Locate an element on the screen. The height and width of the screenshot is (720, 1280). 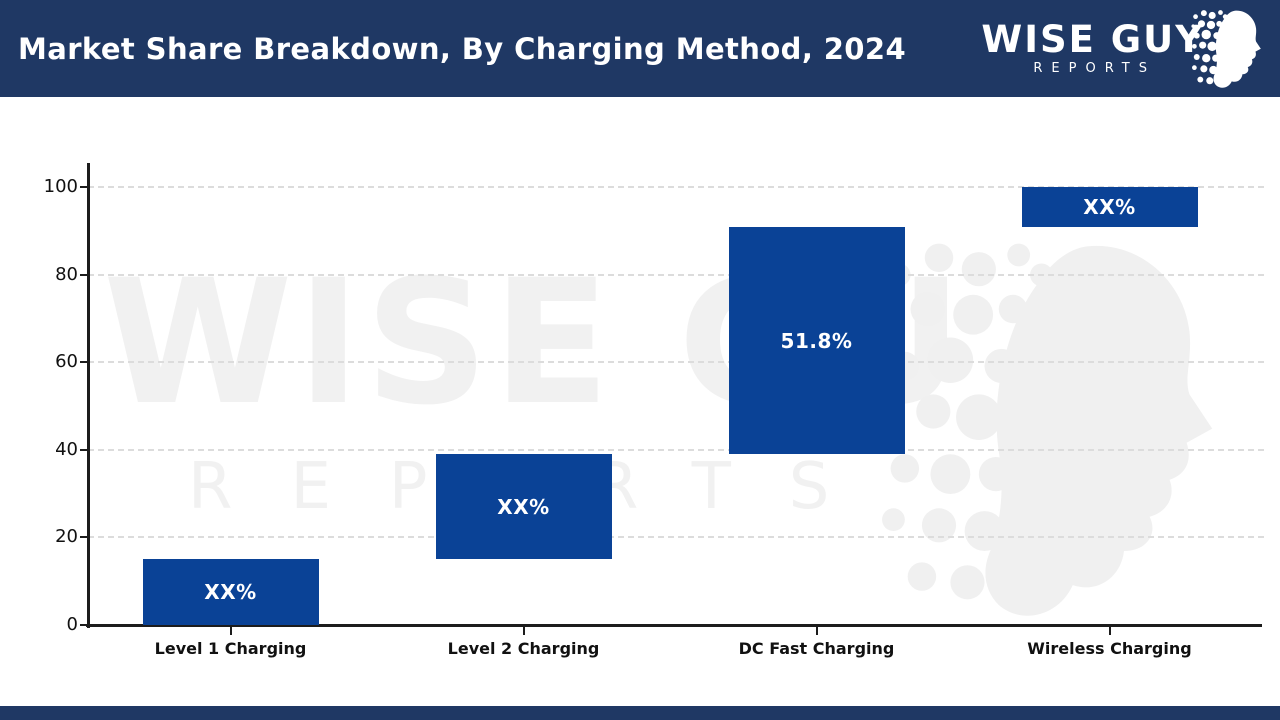
y-axis-line is located at coordinates (88, 395).